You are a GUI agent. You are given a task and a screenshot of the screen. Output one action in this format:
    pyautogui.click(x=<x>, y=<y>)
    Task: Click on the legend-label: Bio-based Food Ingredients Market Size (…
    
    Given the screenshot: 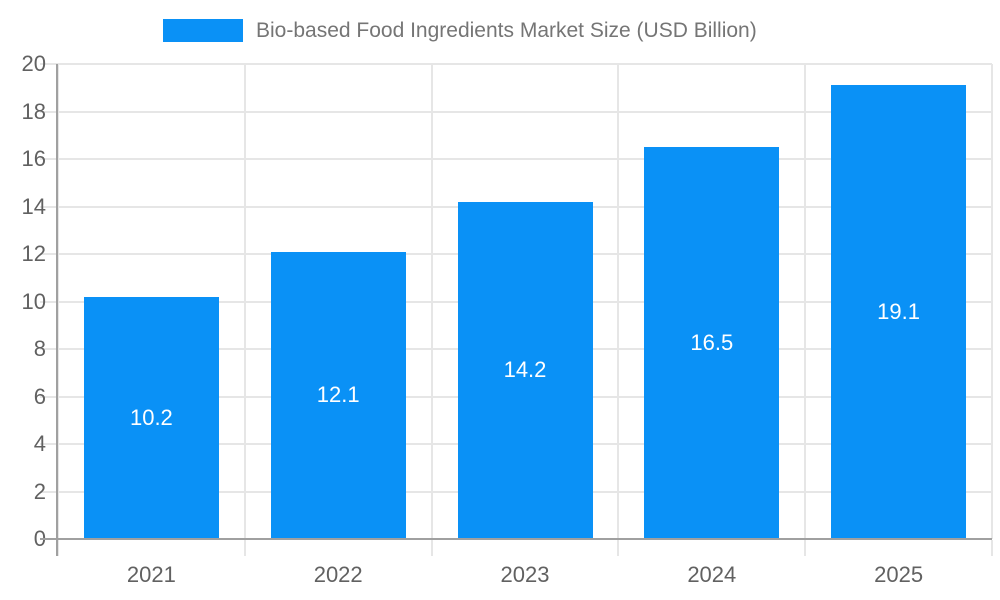 What is the action you would take?
    pyautogui.click(x=506, y=30)
    